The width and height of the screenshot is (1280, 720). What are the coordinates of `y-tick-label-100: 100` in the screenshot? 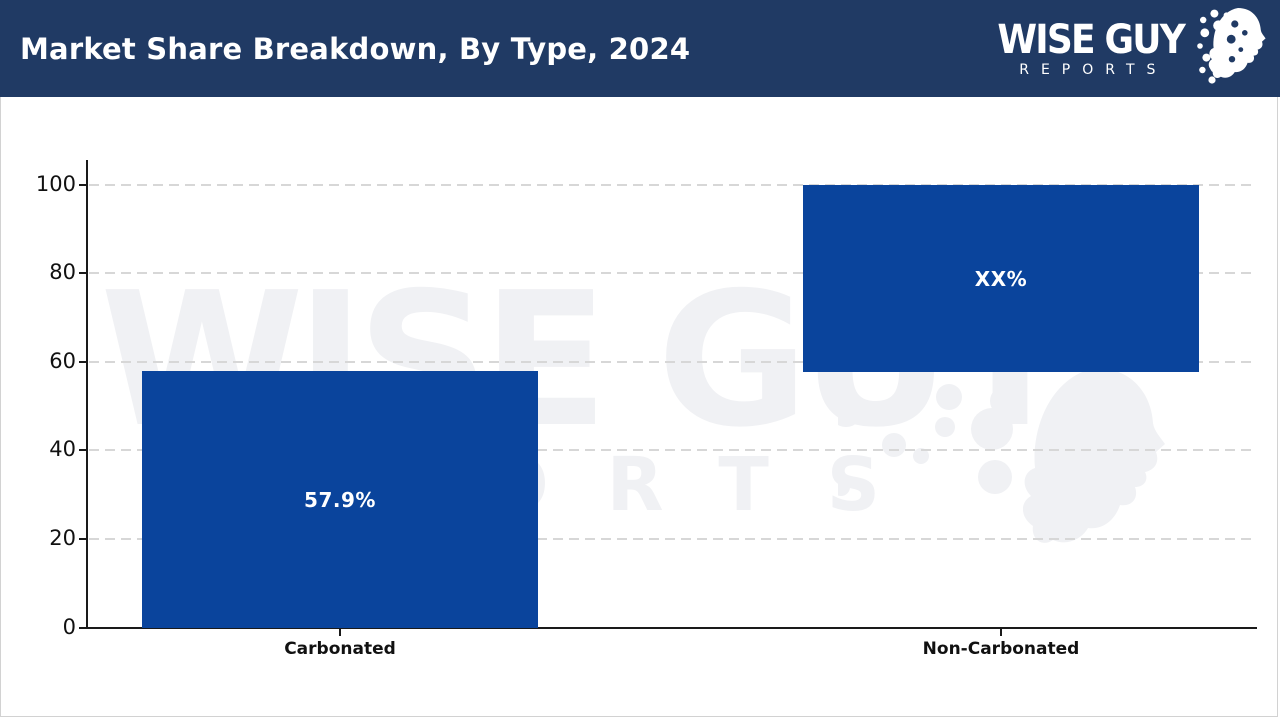 It's located at (55, 184).